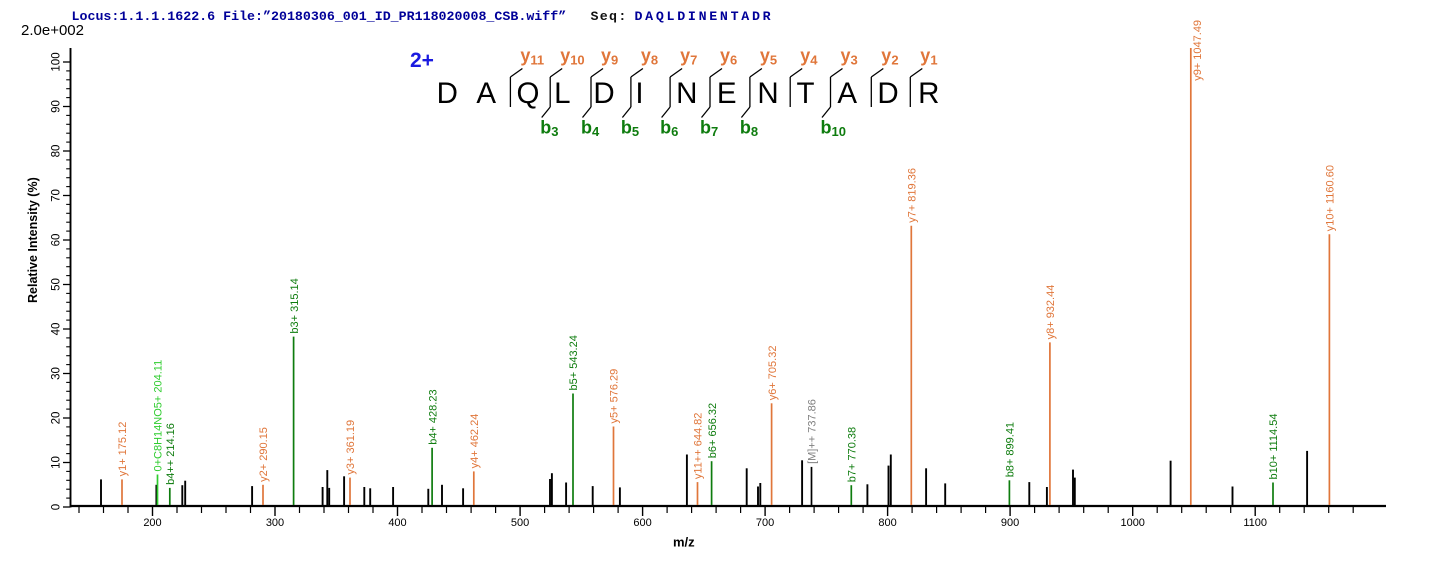 Image resolution: width=1436 pixels, height=566 pixels. What do you see at coordinates (275, 523) in the screenshot?
I see `svg-text: 300` at bounding box center [275, 523].